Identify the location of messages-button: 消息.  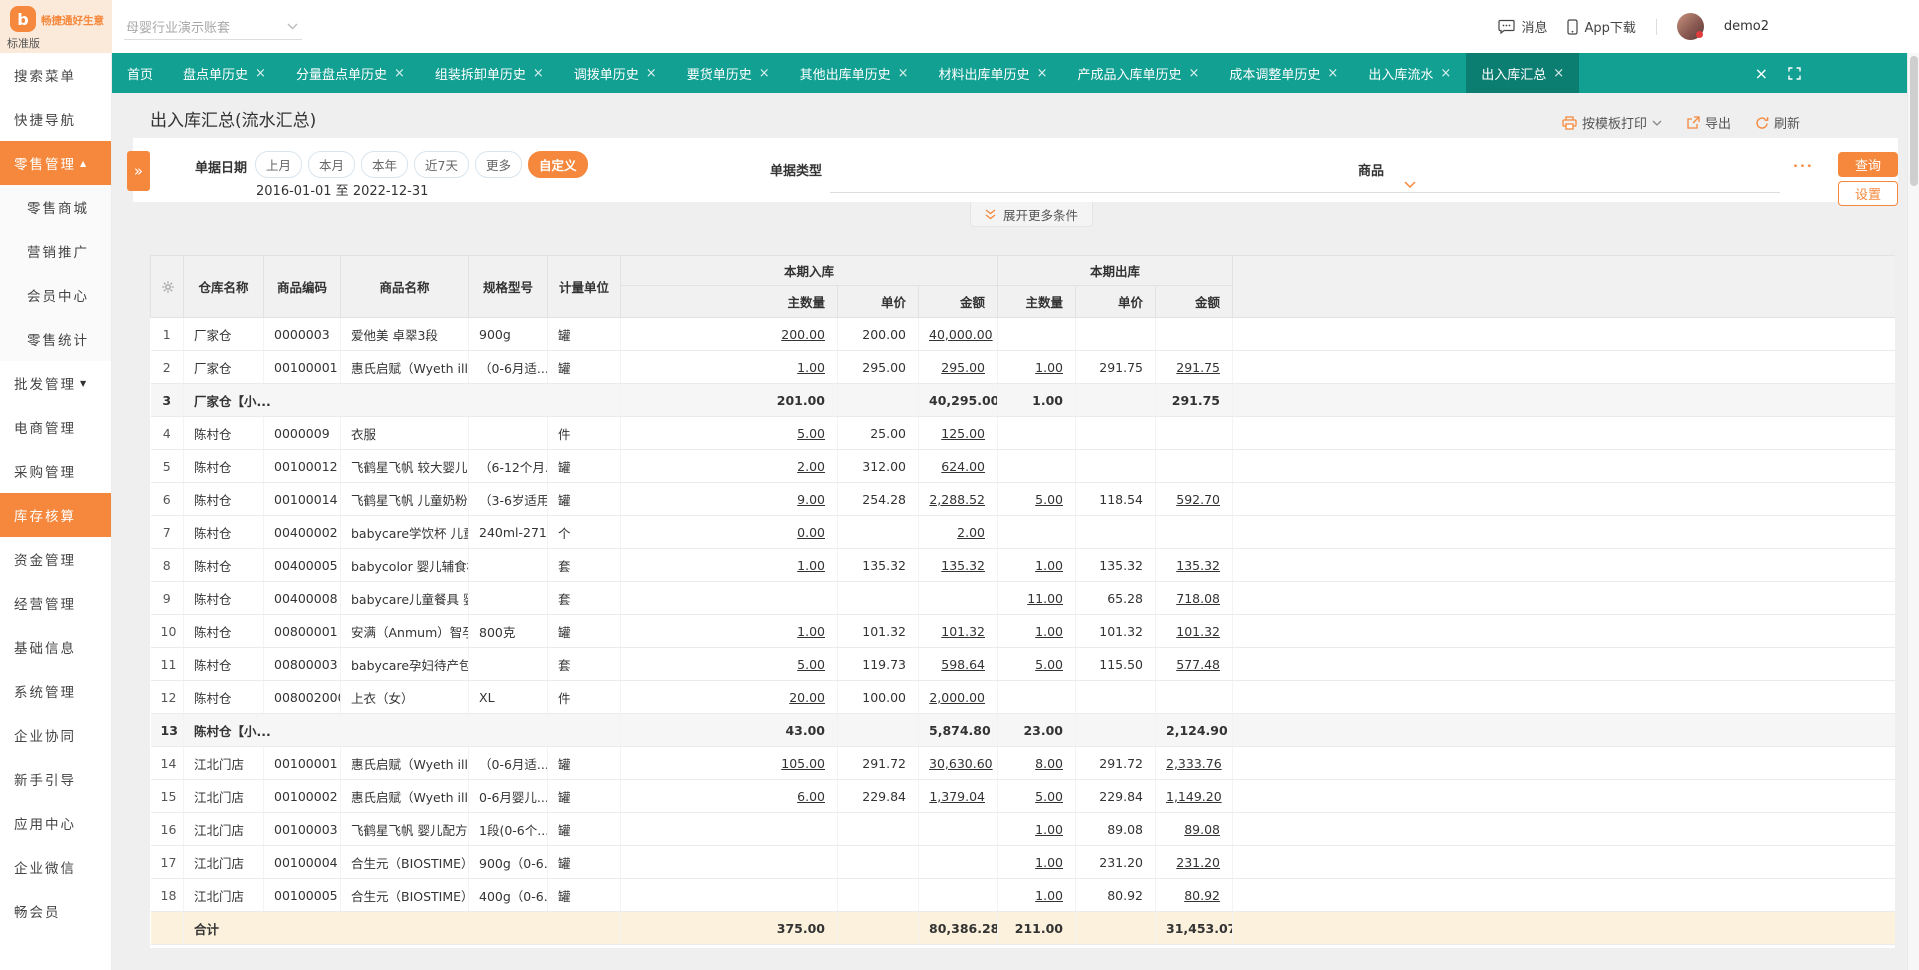
(1522, 26).